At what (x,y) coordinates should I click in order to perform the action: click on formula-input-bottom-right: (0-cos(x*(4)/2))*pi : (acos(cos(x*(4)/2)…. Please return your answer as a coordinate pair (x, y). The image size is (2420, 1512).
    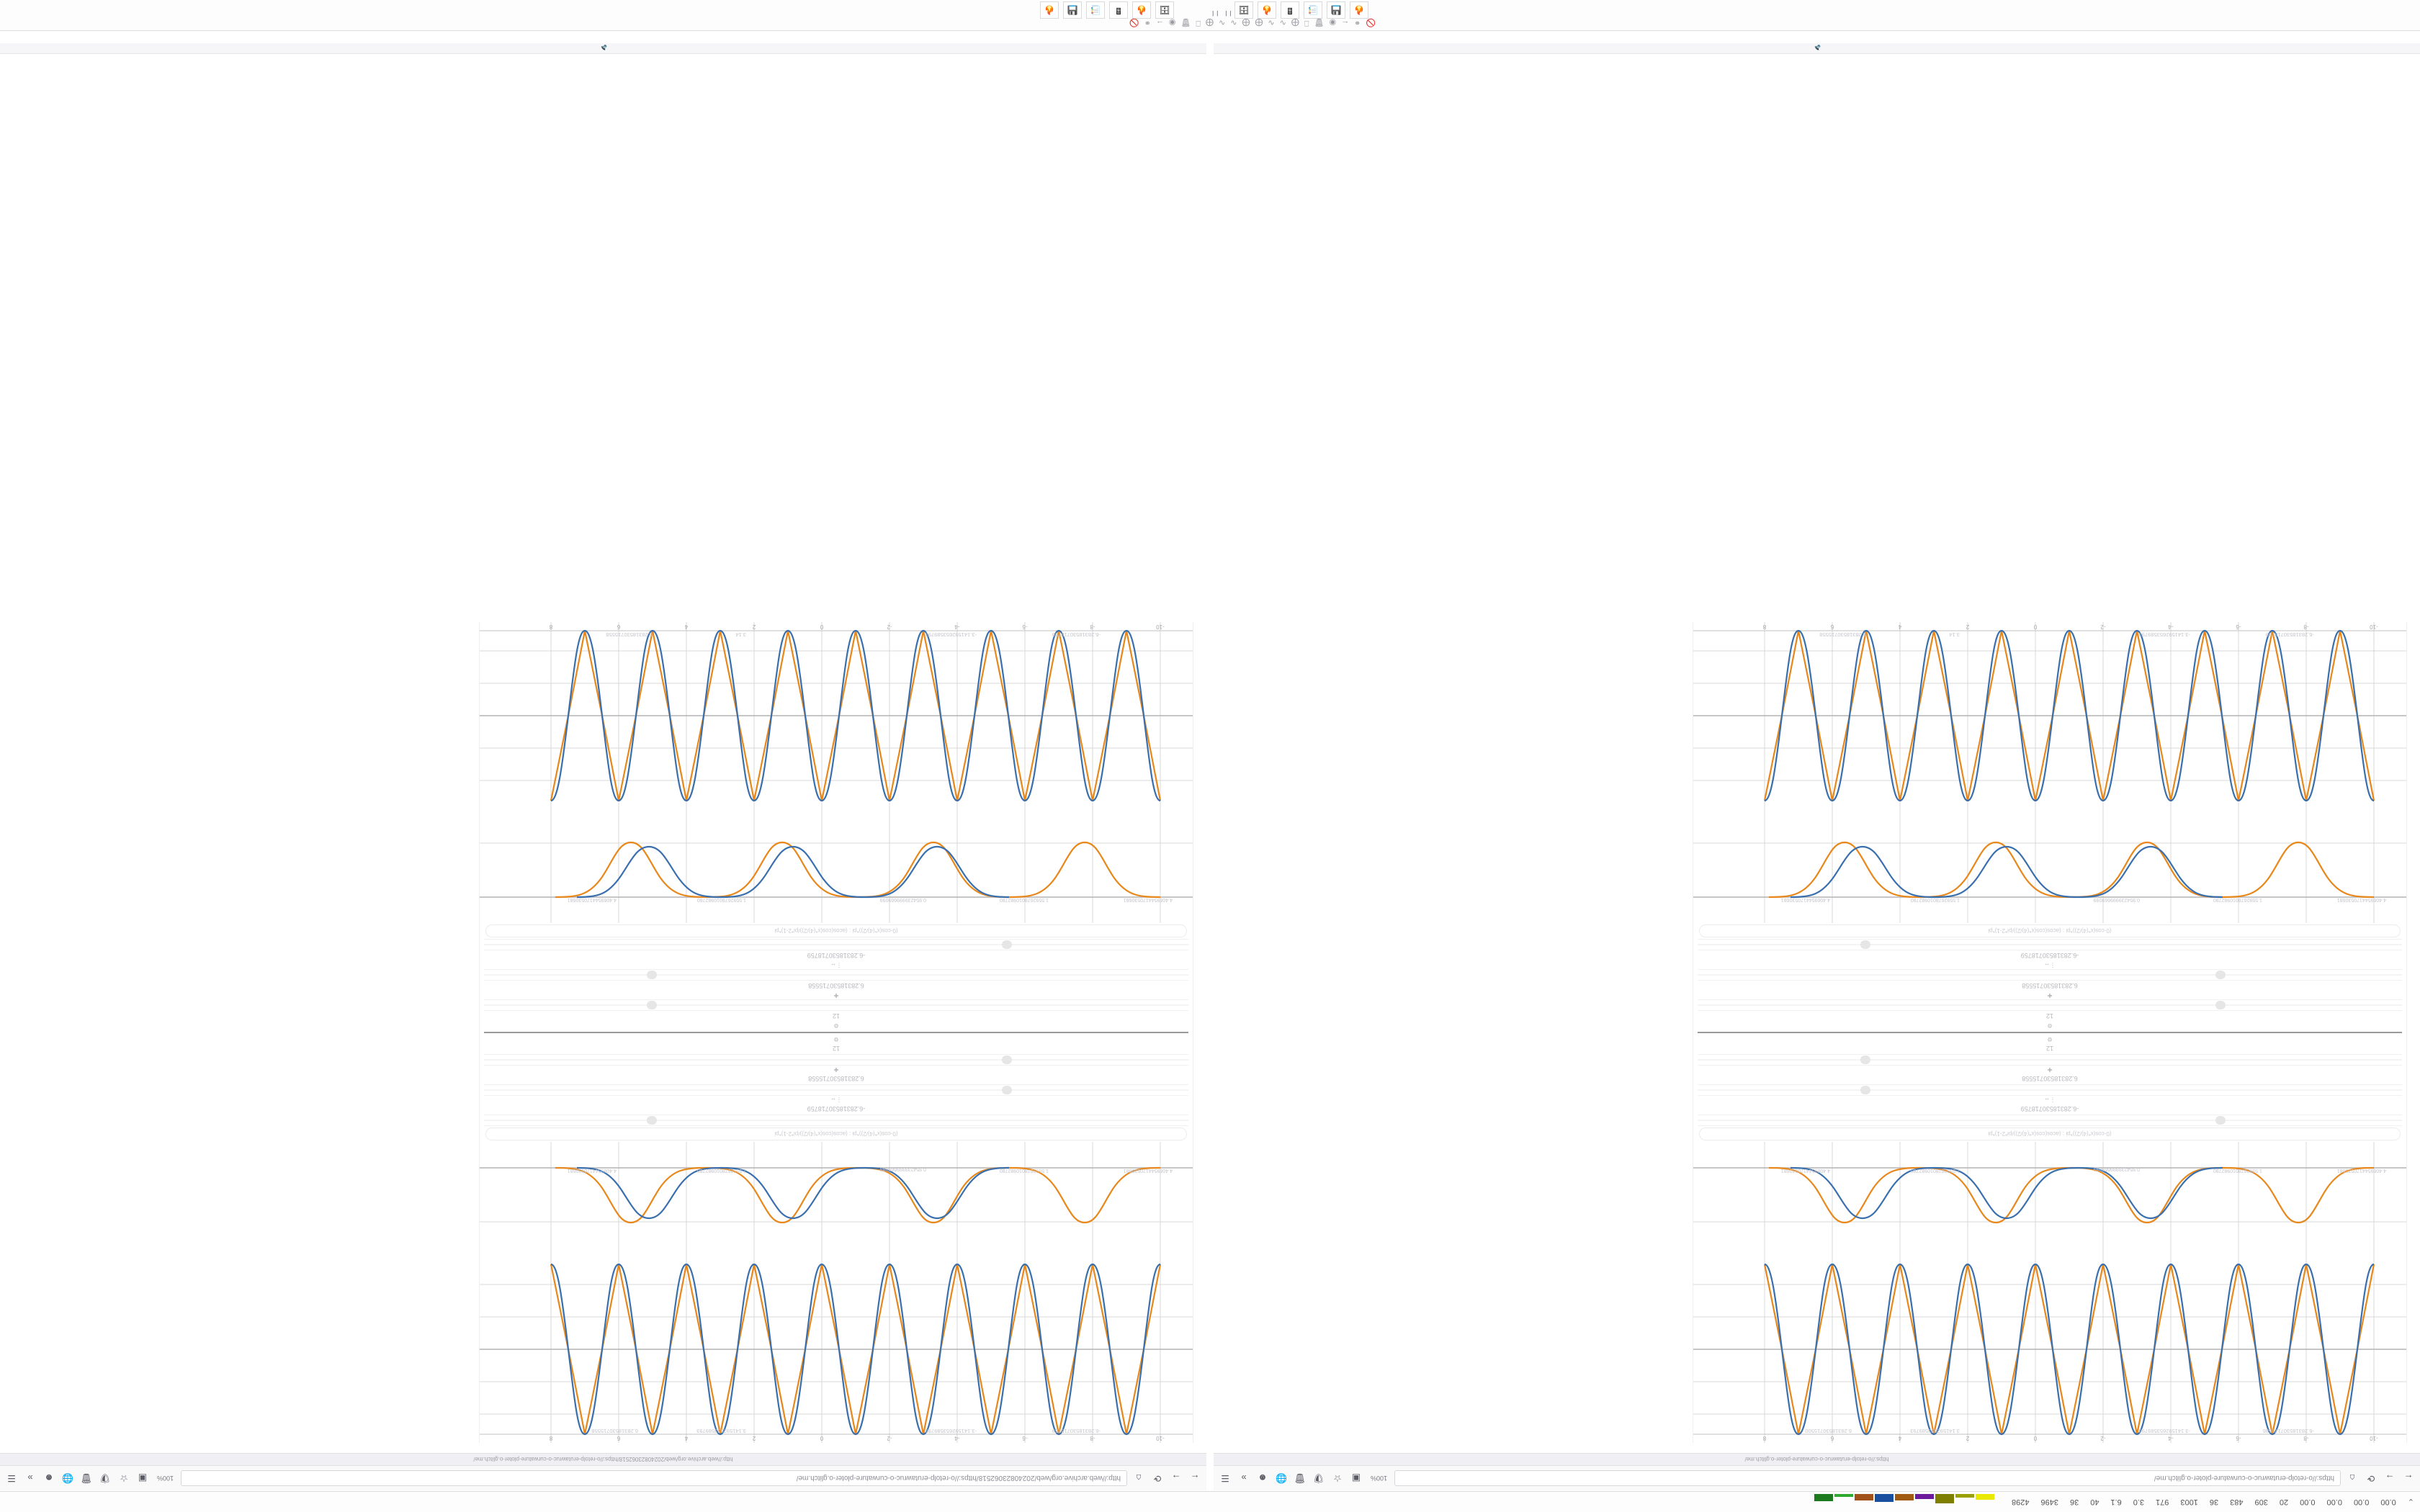
    Looking at the image, I should click on (836, 930).